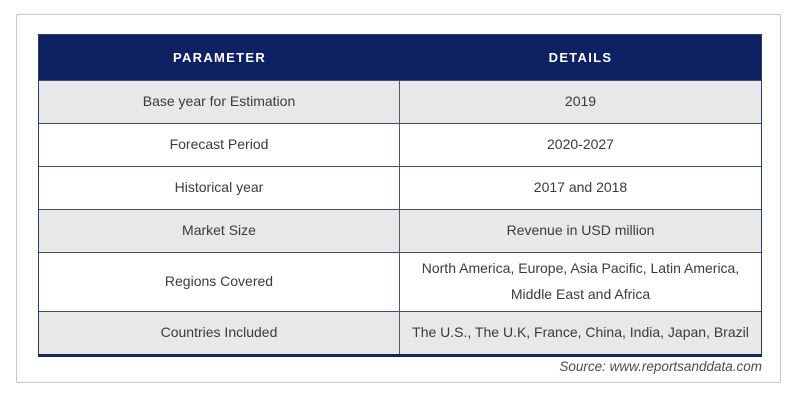  Describe the element at coordinates (580, 144) in the screenshot. I see `details-cell: 2020-2027` at that location.